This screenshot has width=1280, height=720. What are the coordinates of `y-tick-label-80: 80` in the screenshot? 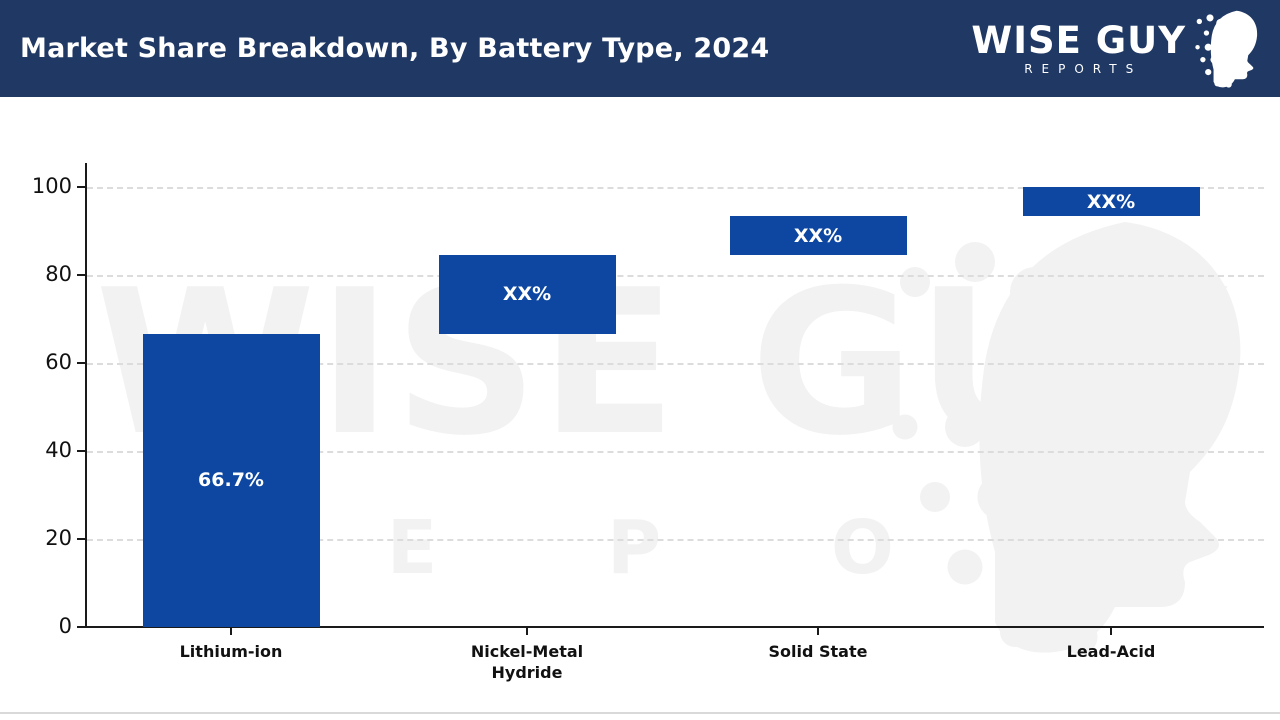 It's located at (58, 274).